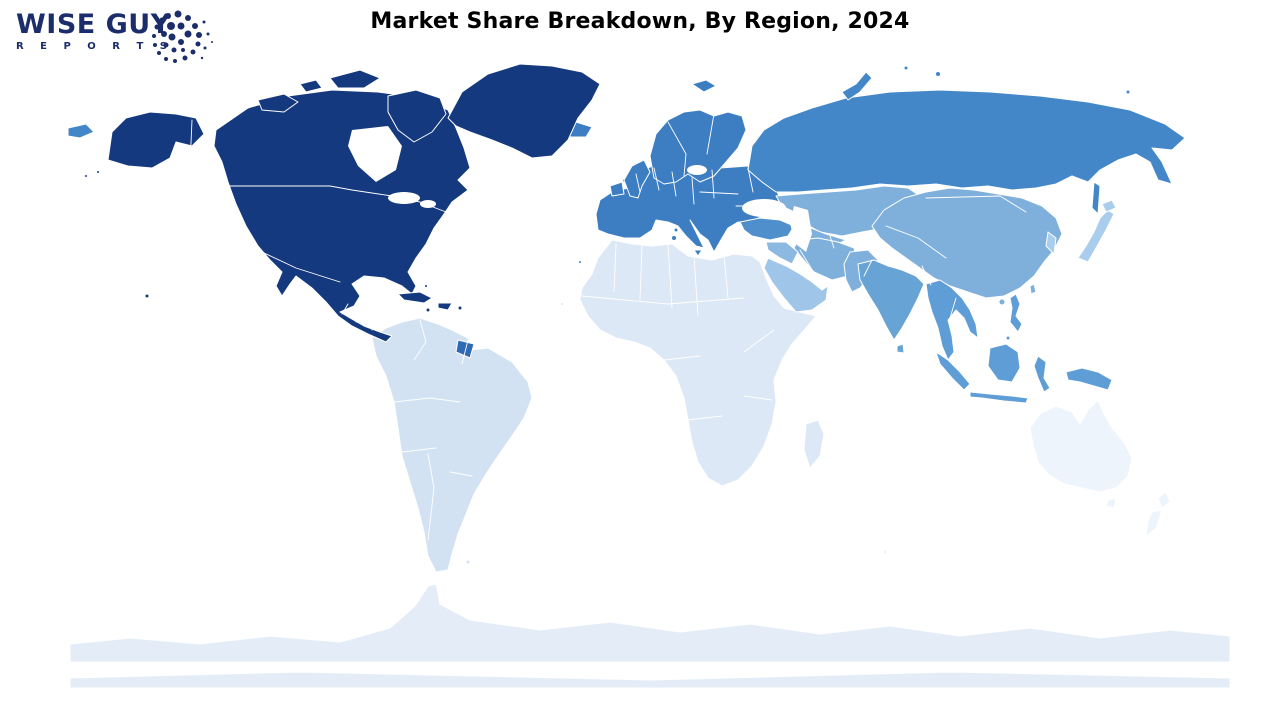 This screenshot has width=1280, height=720. What do you see at coordinates (764, 208) in the screenshot?
I see `black-sea` at bounding box center [764, 208].